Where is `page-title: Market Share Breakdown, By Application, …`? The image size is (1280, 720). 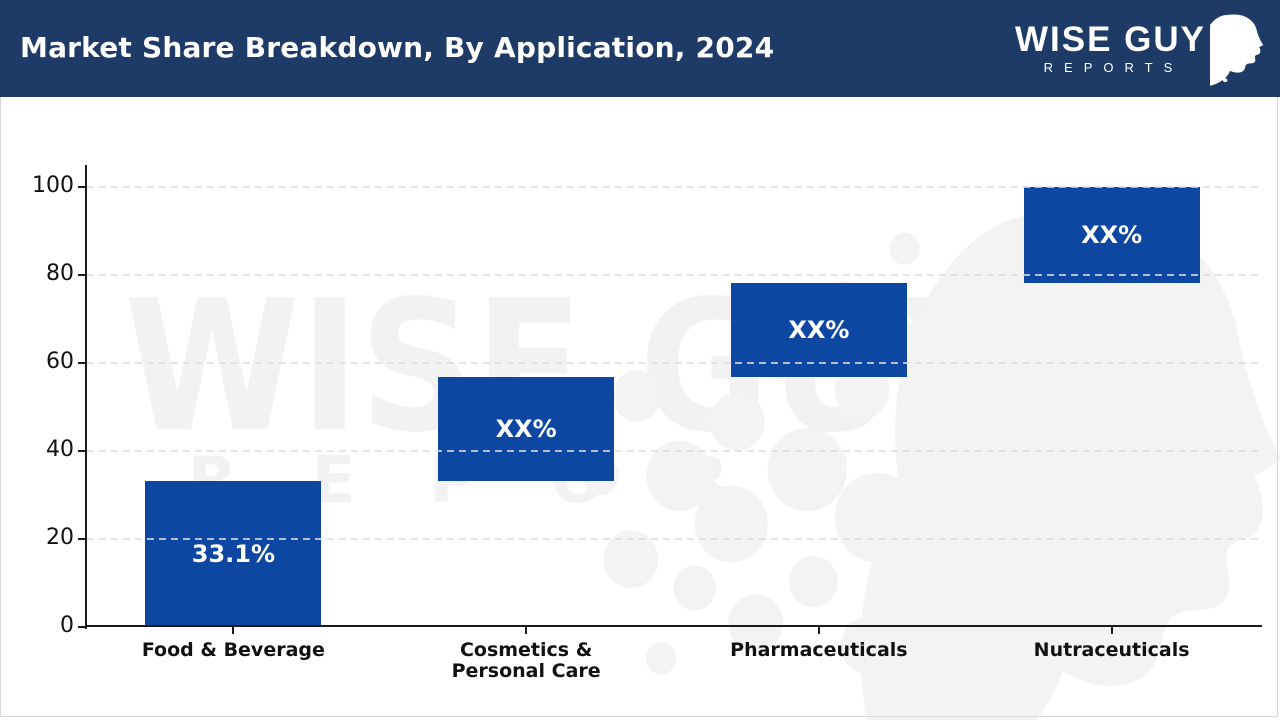
page-title: Market Share Breakdown, By Application, … is located at coordinates (397, 47).